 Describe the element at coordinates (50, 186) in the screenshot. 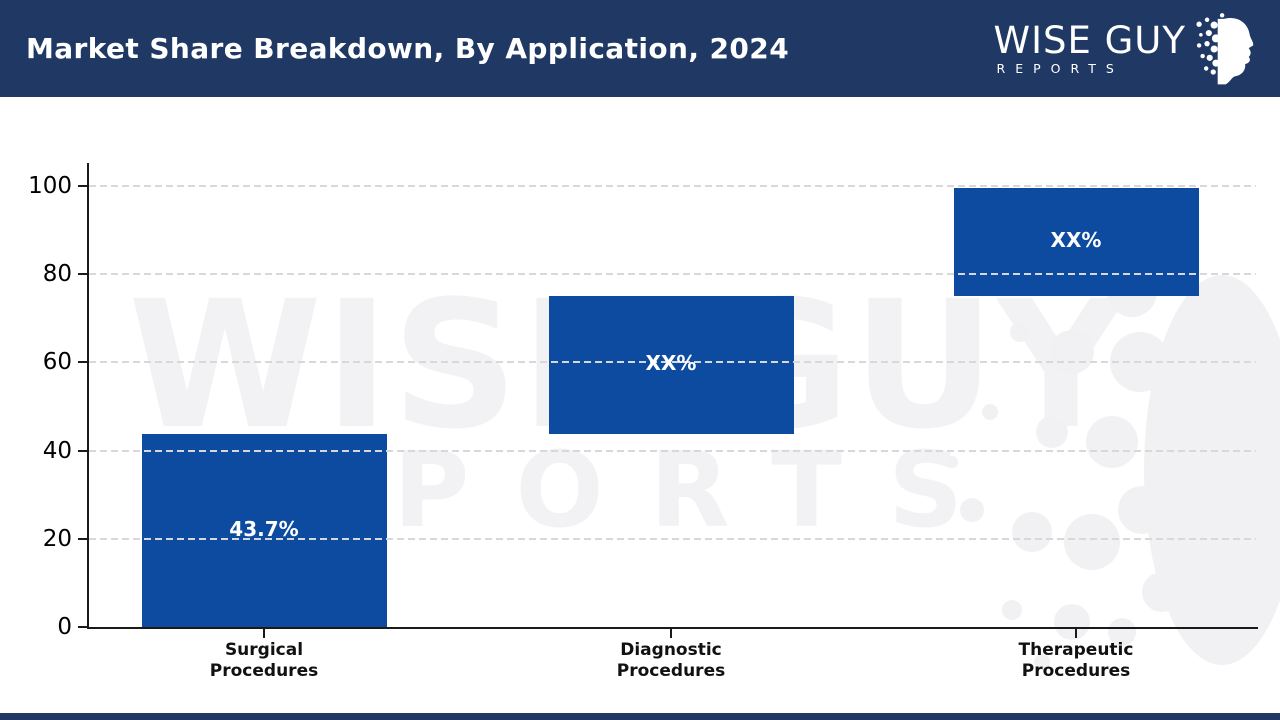

I see `y-axis-tick-label: 100` at that location.